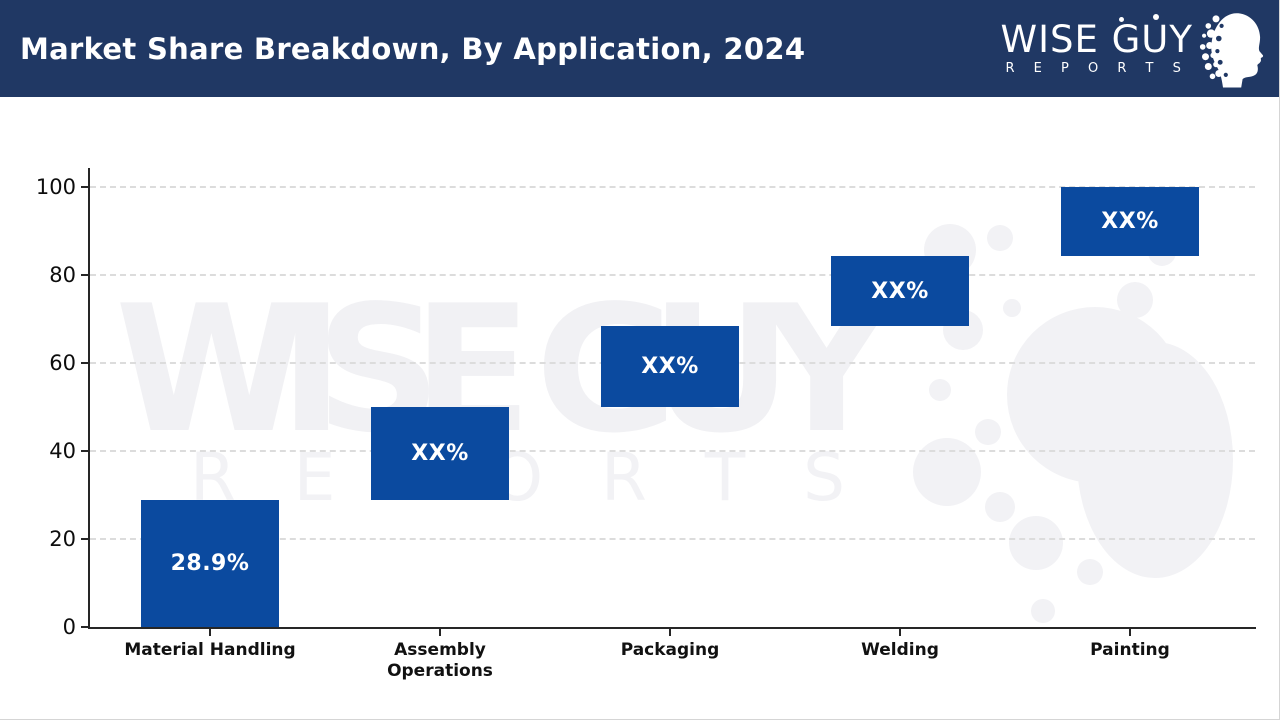 This screenshot has height=720, width=1280. Describe the element at coordinates (1130, 650) in the screenshot. I see `x-axis-category-label: Painting` at that location.